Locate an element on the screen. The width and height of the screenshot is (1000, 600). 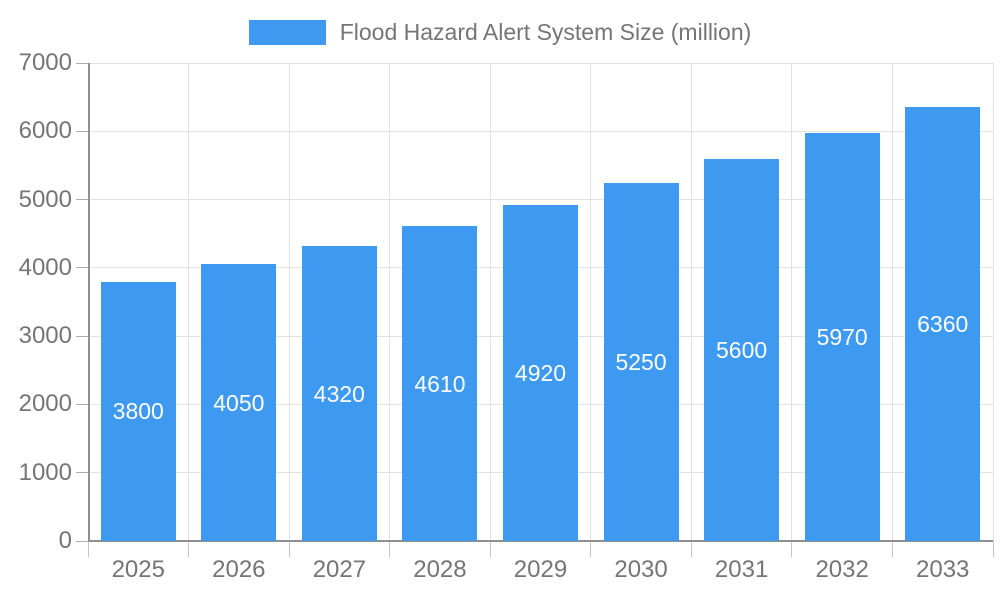
bar-value-label: 4610 is located at coordinates (440, 383).